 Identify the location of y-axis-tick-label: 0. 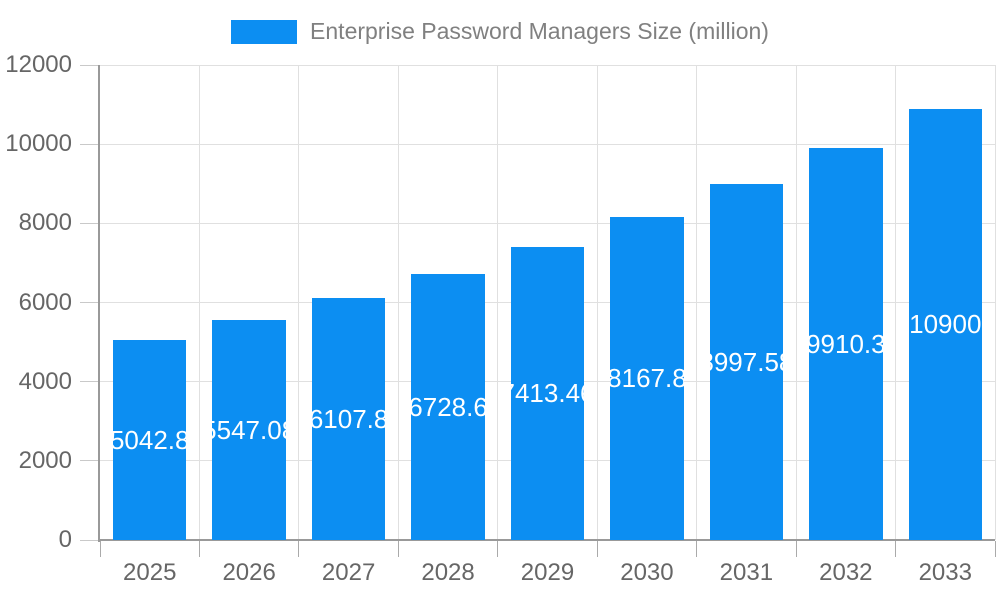
(65, 539).